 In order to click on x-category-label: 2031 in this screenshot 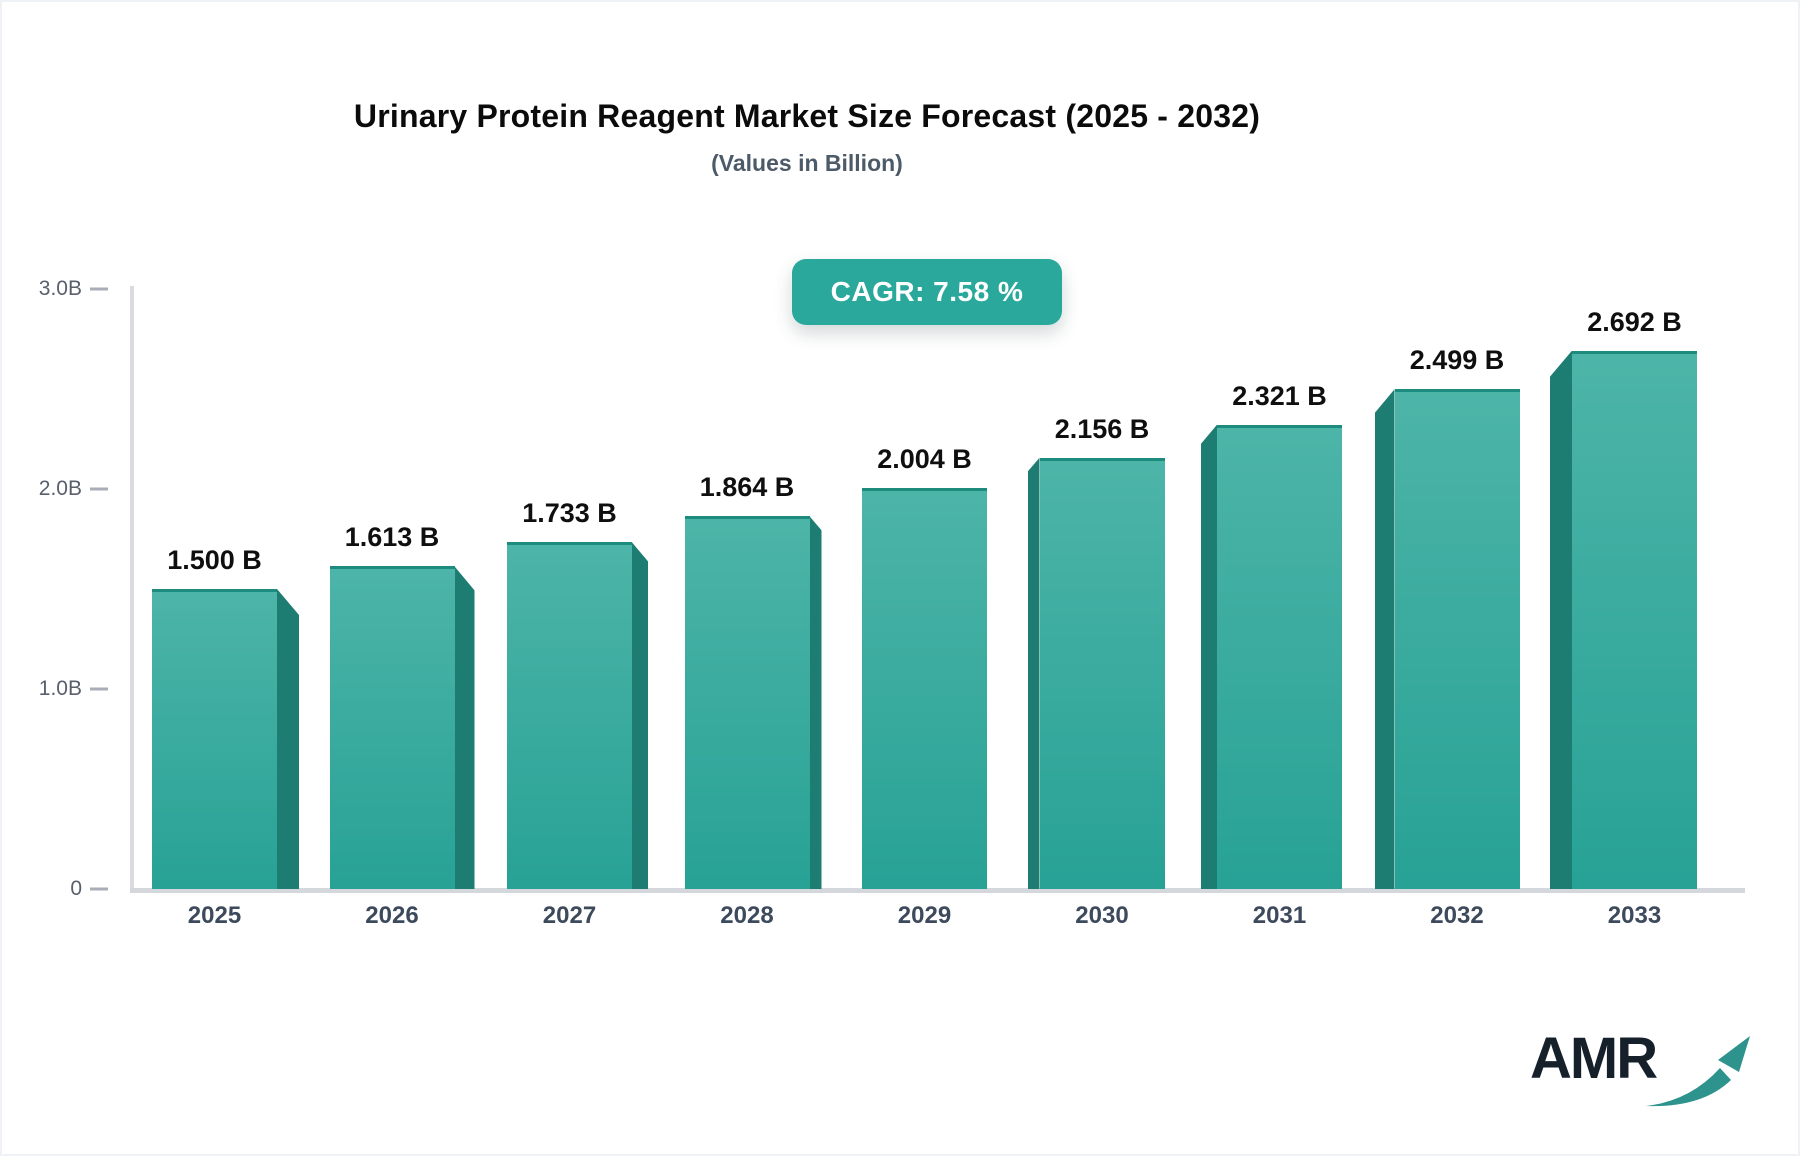, I will do `click(1279, 915)`.